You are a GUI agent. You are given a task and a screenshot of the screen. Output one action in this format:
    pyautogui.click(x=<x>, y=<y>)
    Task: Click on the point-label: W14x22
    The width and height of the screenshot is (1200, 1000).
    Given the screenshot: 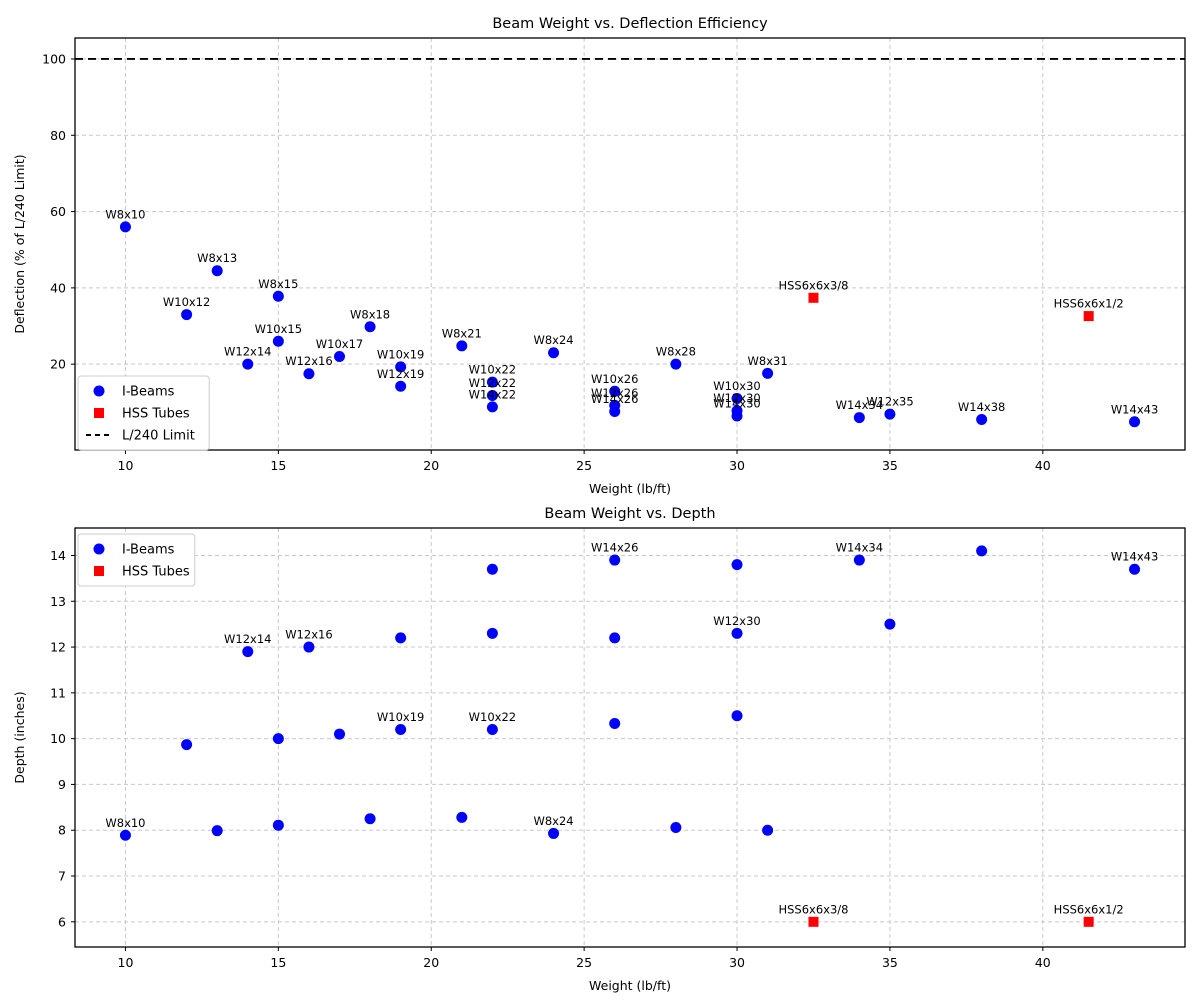 What is the action you would take?
    pyautogui.click(x=492, y=394)
    